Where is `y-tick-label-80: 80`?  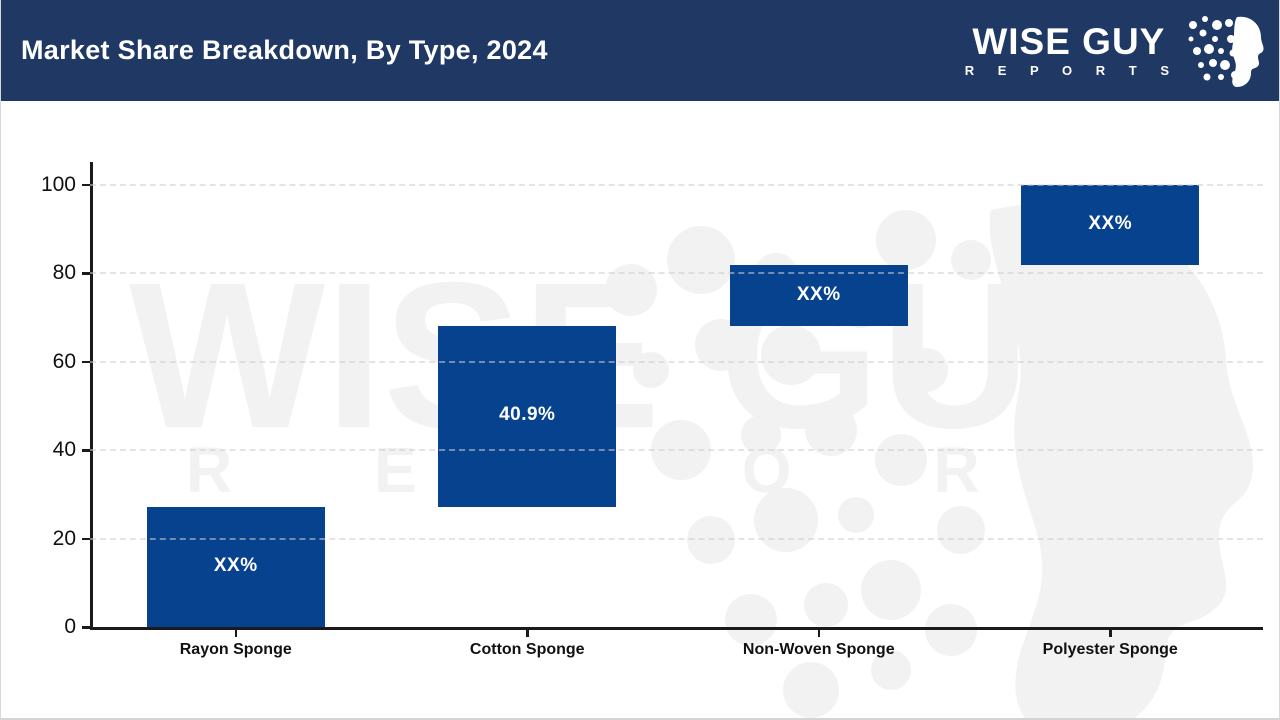
y-tick-label-80: 80 is located at coordinates (64, 272).